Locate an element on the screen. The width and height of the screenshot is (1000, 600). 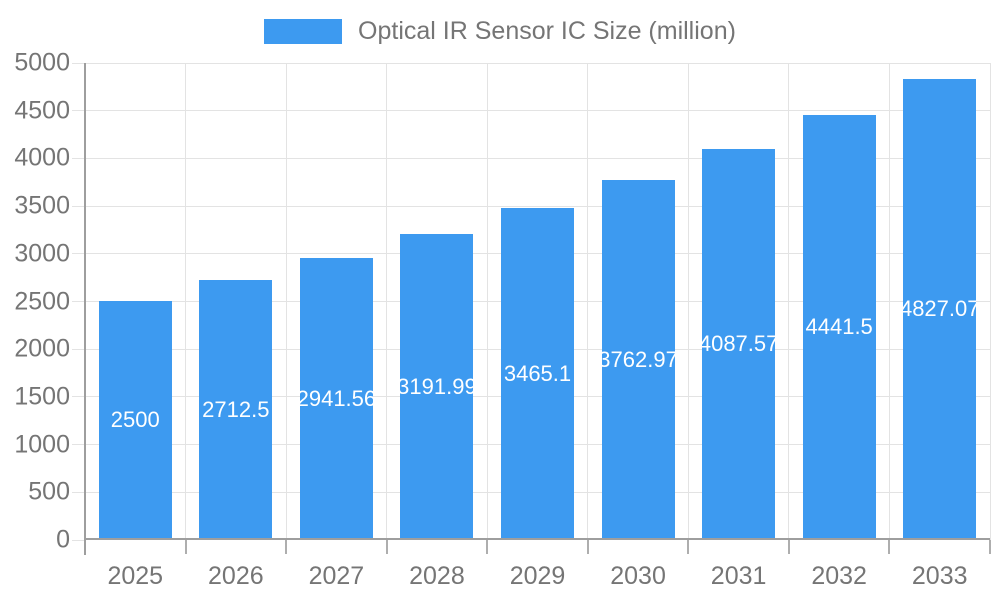
bar: 2941.56 is located at coordinates (336, 398).